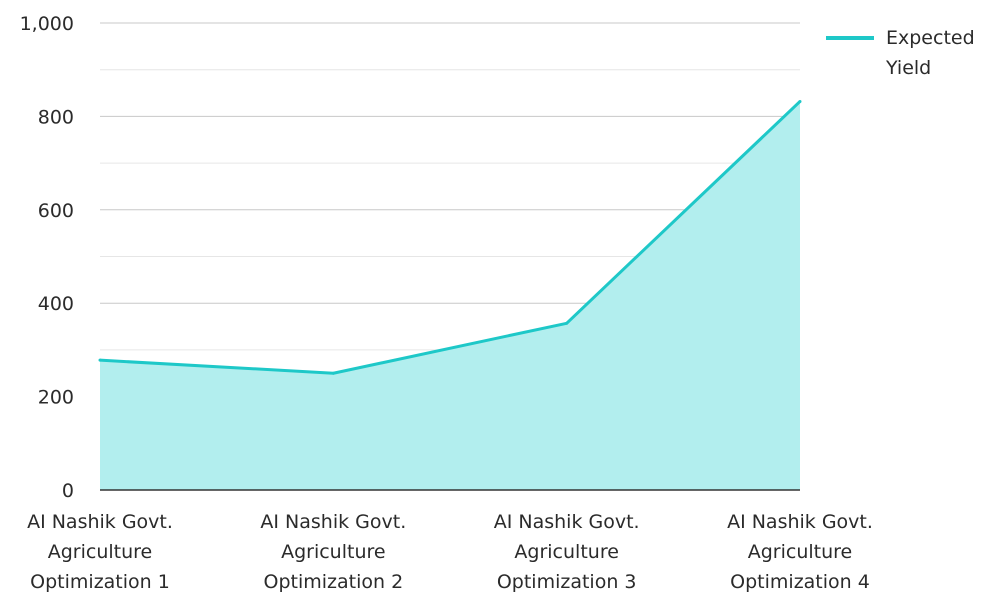 This screenshot has width=993, height=597. What do you see at coordinates (68, 491) in the screenshot?
I see `y-tick-label: 0` at bounding box center [68, 491].